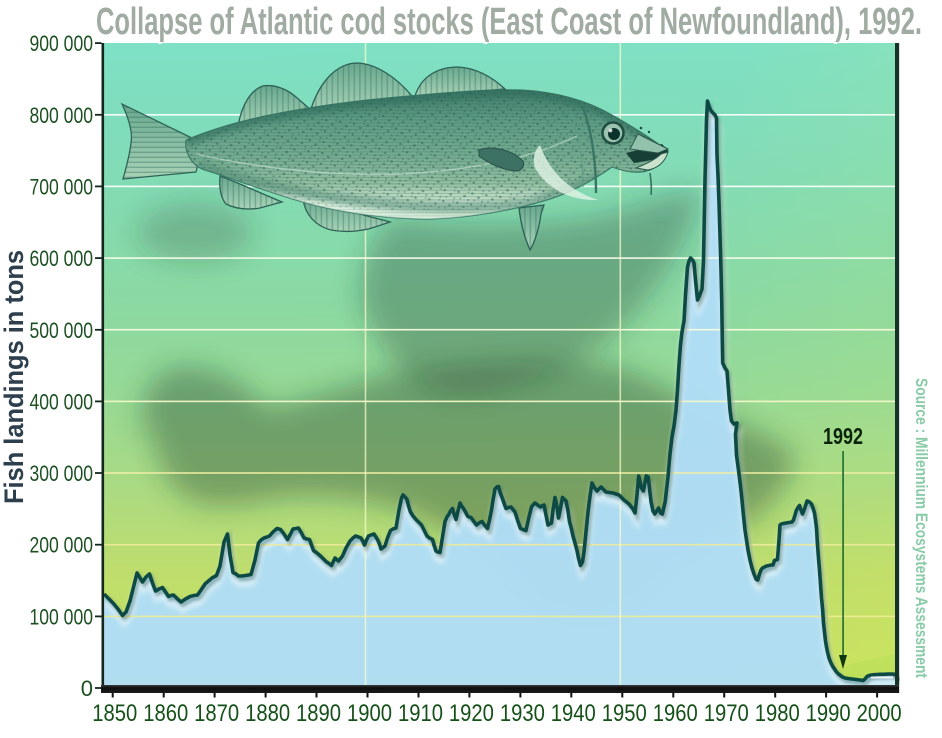 The image size is (942, 738). I want to click on svg-text: 1910, so click(420, 713).